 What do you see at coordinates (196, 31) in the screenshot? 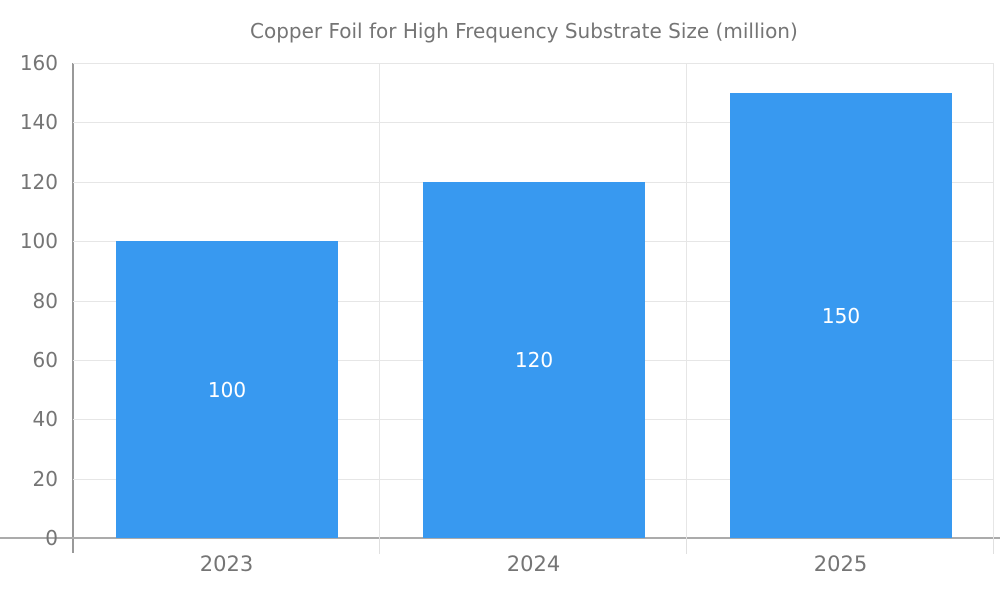
I see `legend-swatch` at bounding box center [196, 31].